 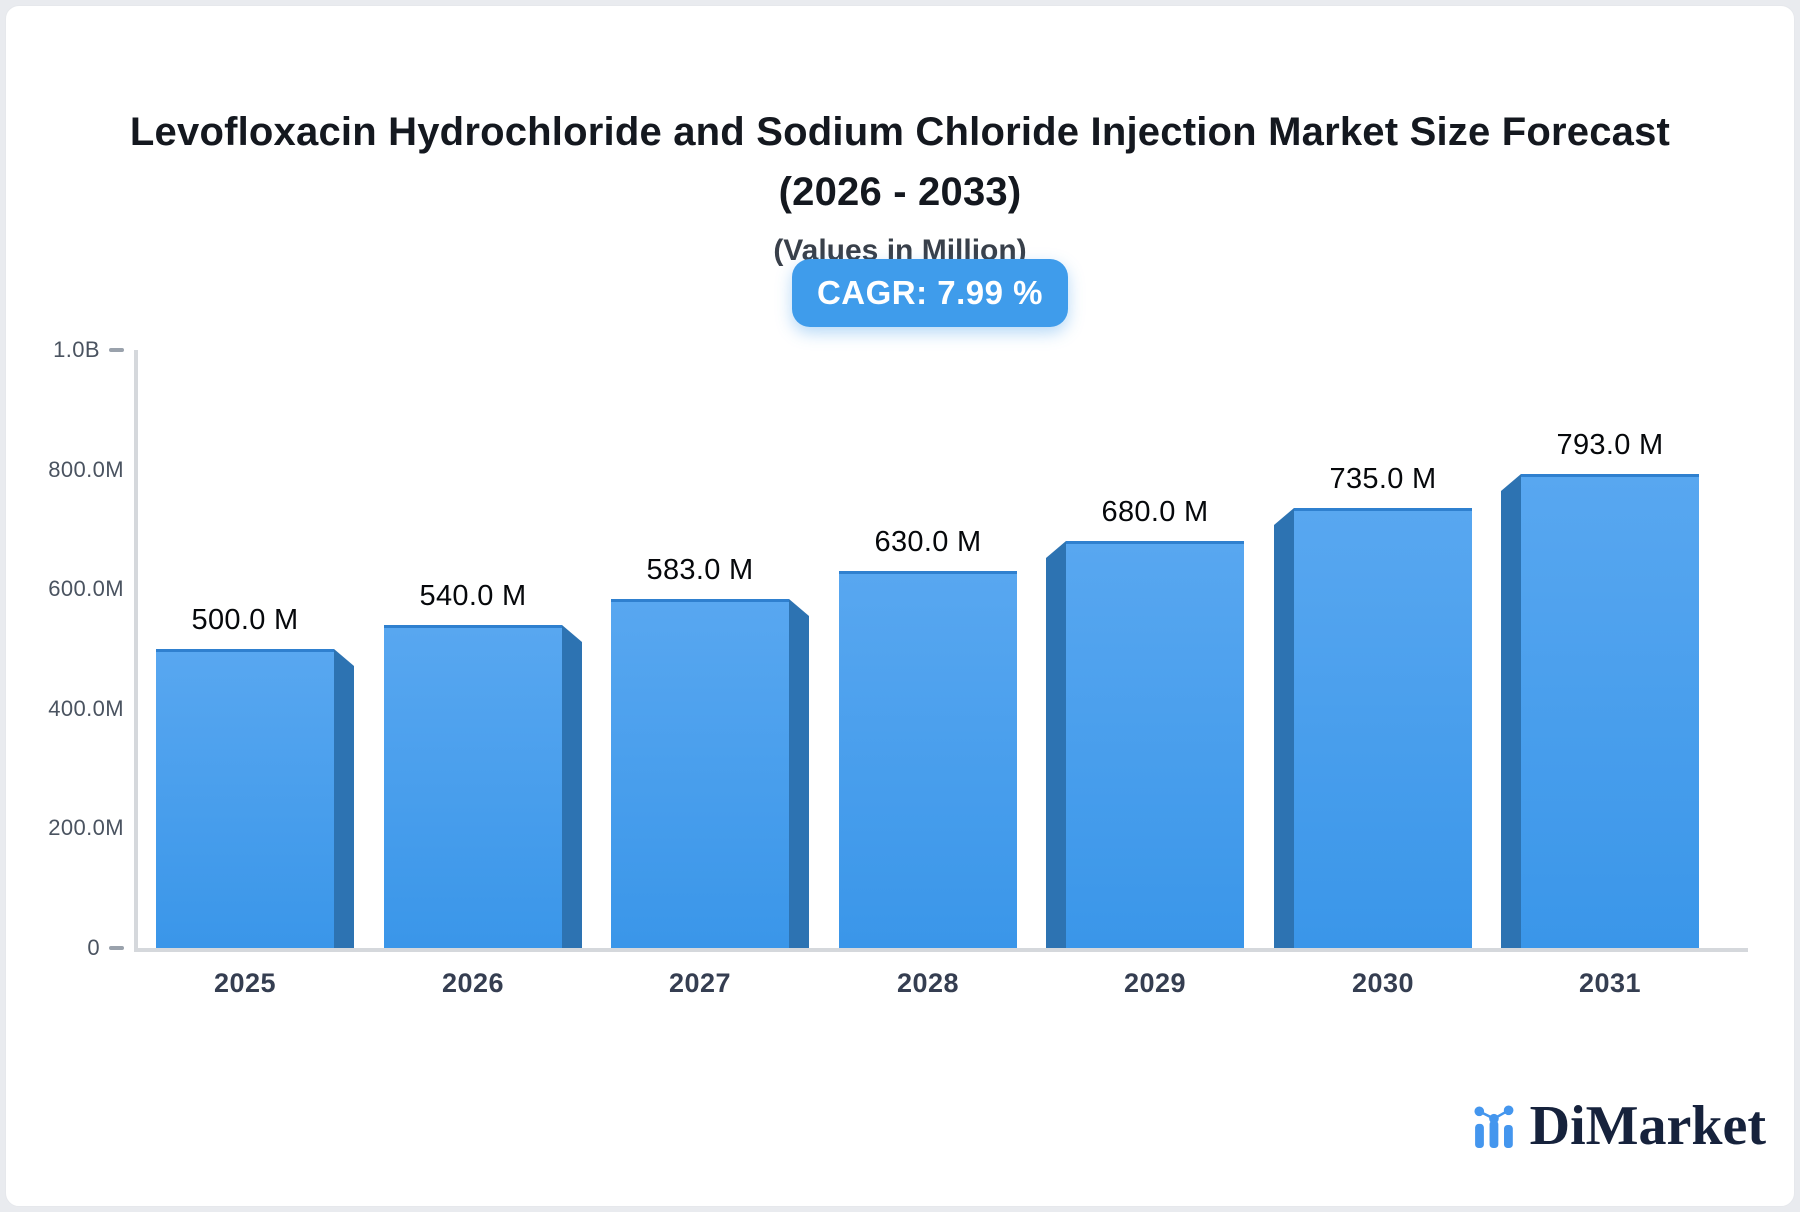 What do you see at coordinates (86, 827) in the screenshot?
I see `y-axis-tick-label: 200.0M` at bounding box center [86, 827].